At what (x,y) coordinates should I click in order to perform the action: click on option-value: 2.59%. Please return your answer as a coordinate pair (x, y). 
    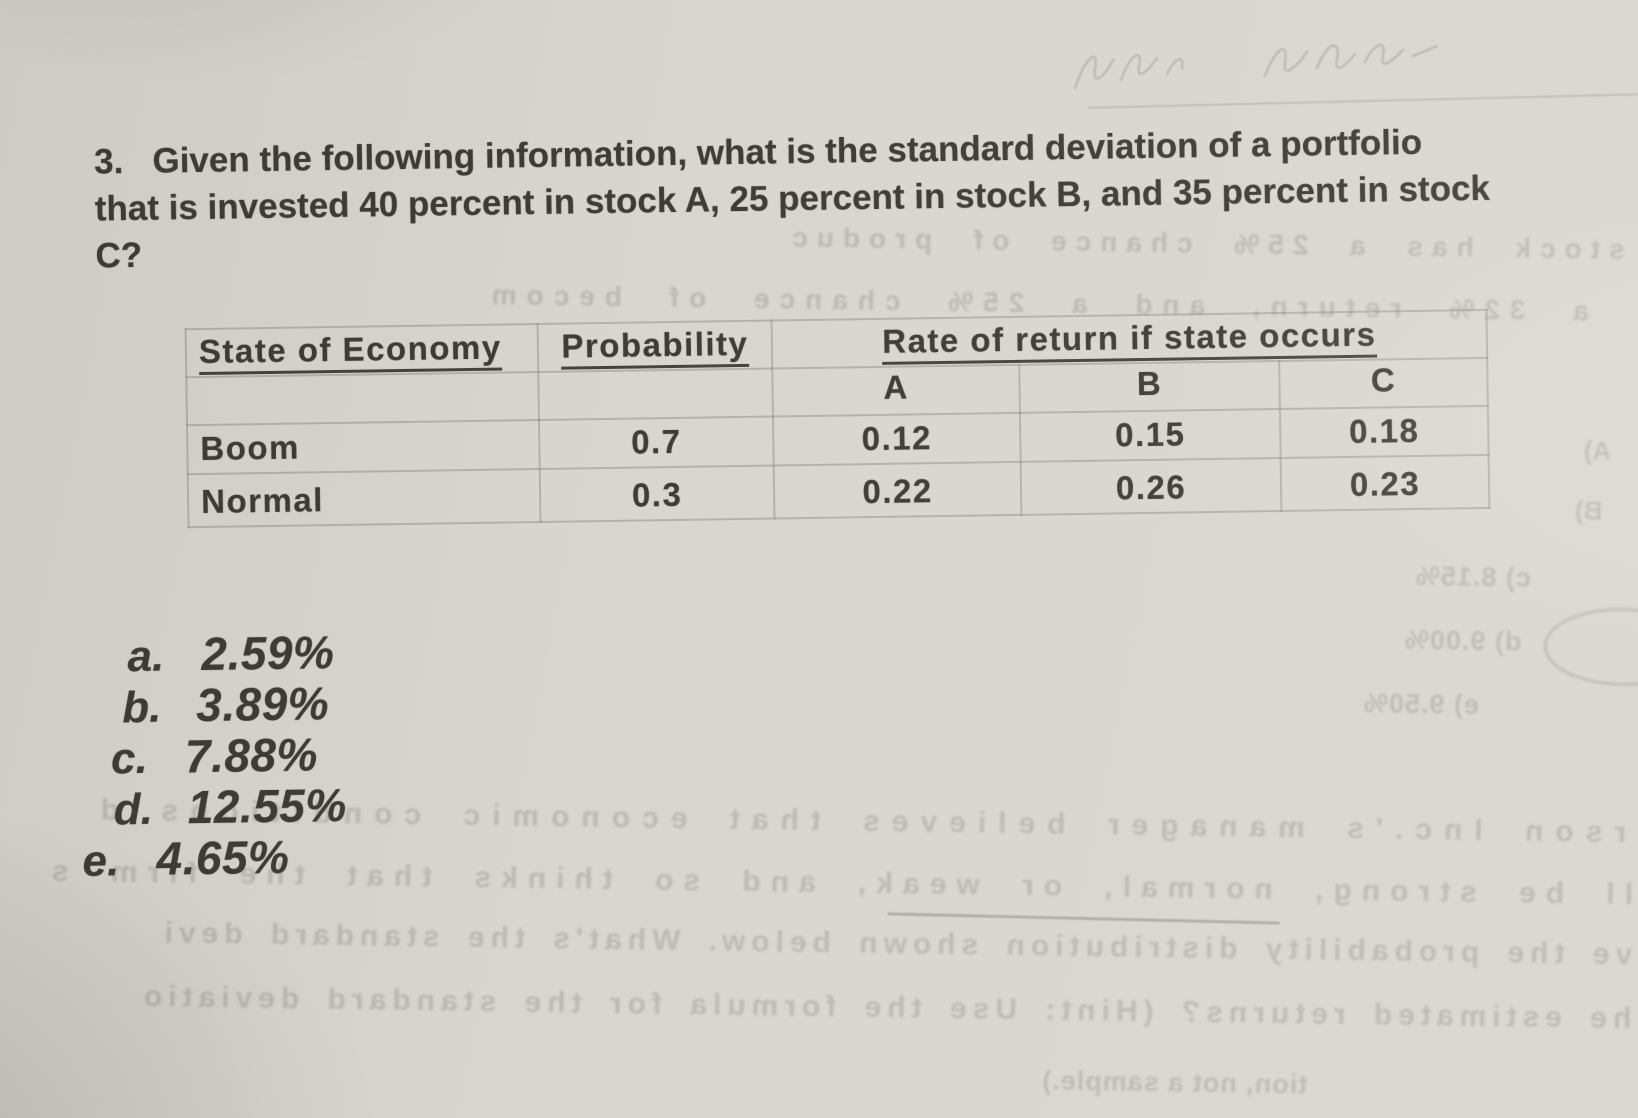
    Looking at the image, I should click on (268, 653).